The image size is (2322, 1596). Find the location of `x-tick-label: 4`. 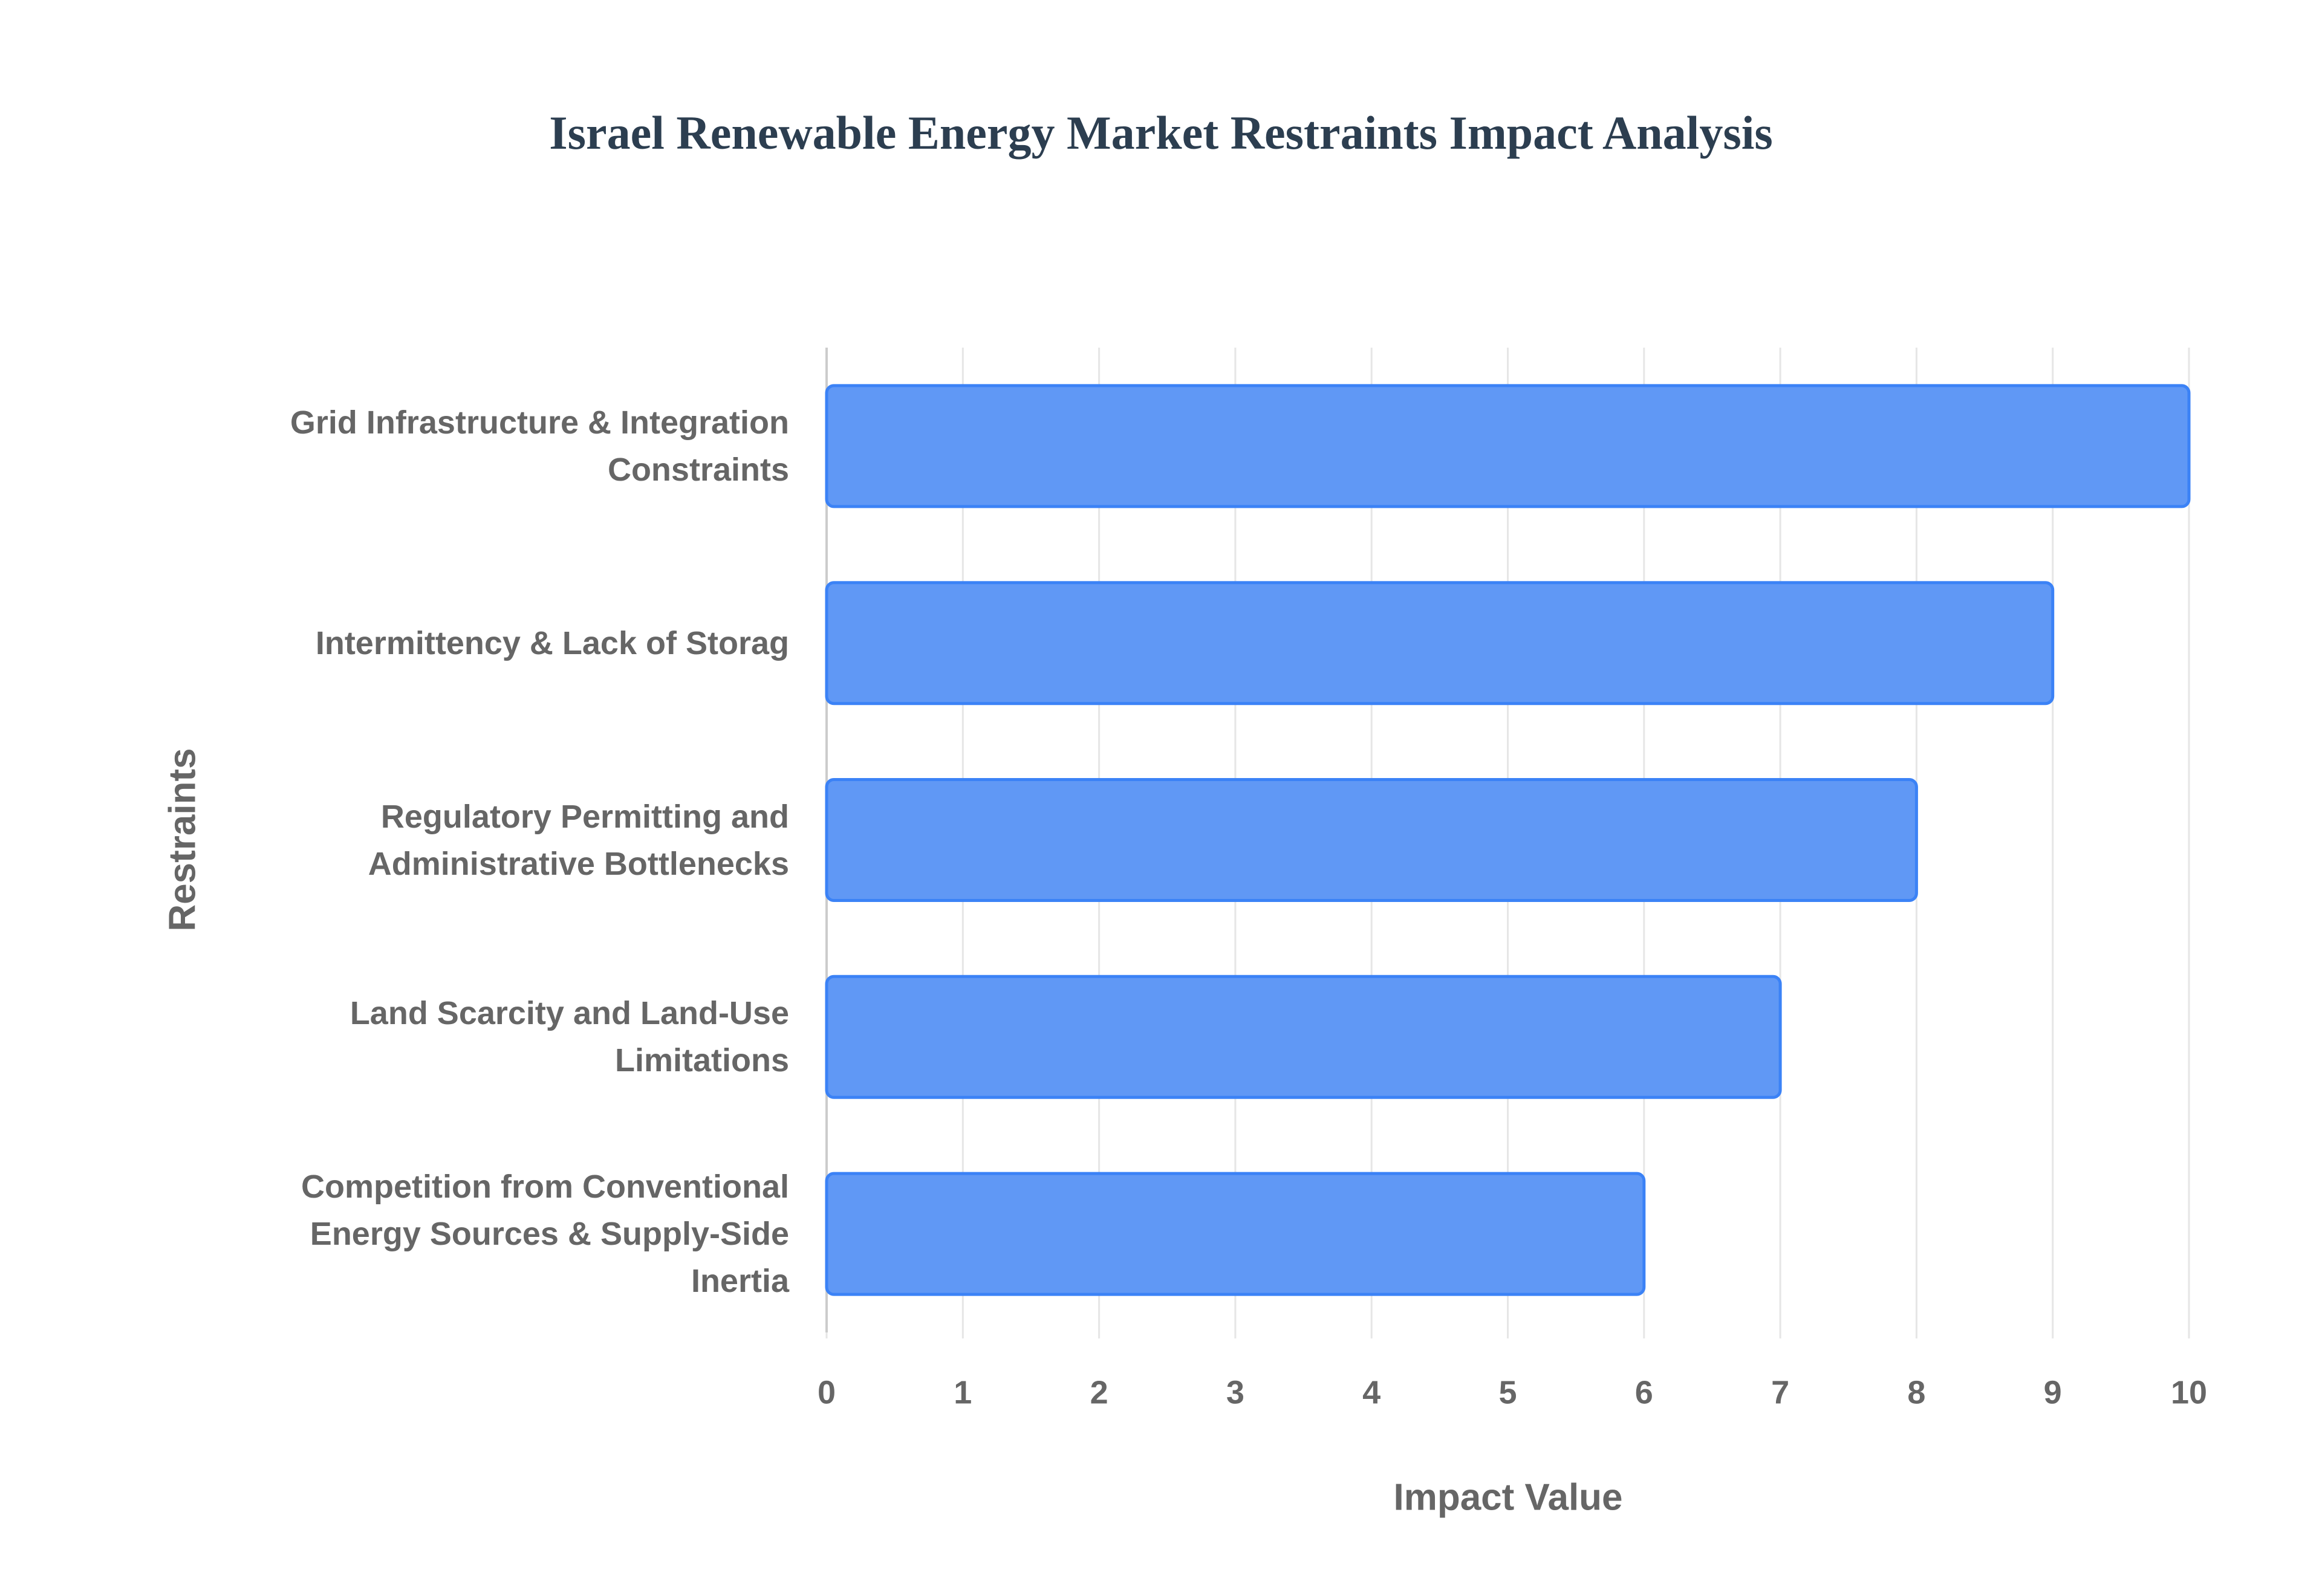

x-tick-label: 4 is located at coordinates (1371, 1392).